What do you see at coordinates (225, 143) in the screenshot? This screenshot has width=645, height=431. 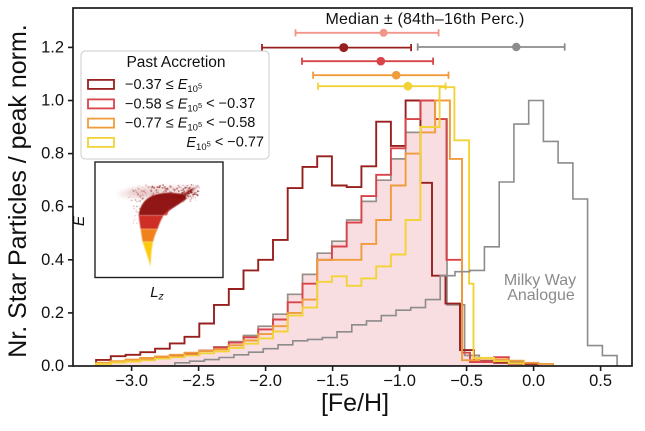 I see `svg-text: E105 < −0.77` at bounding box center [225, 143].